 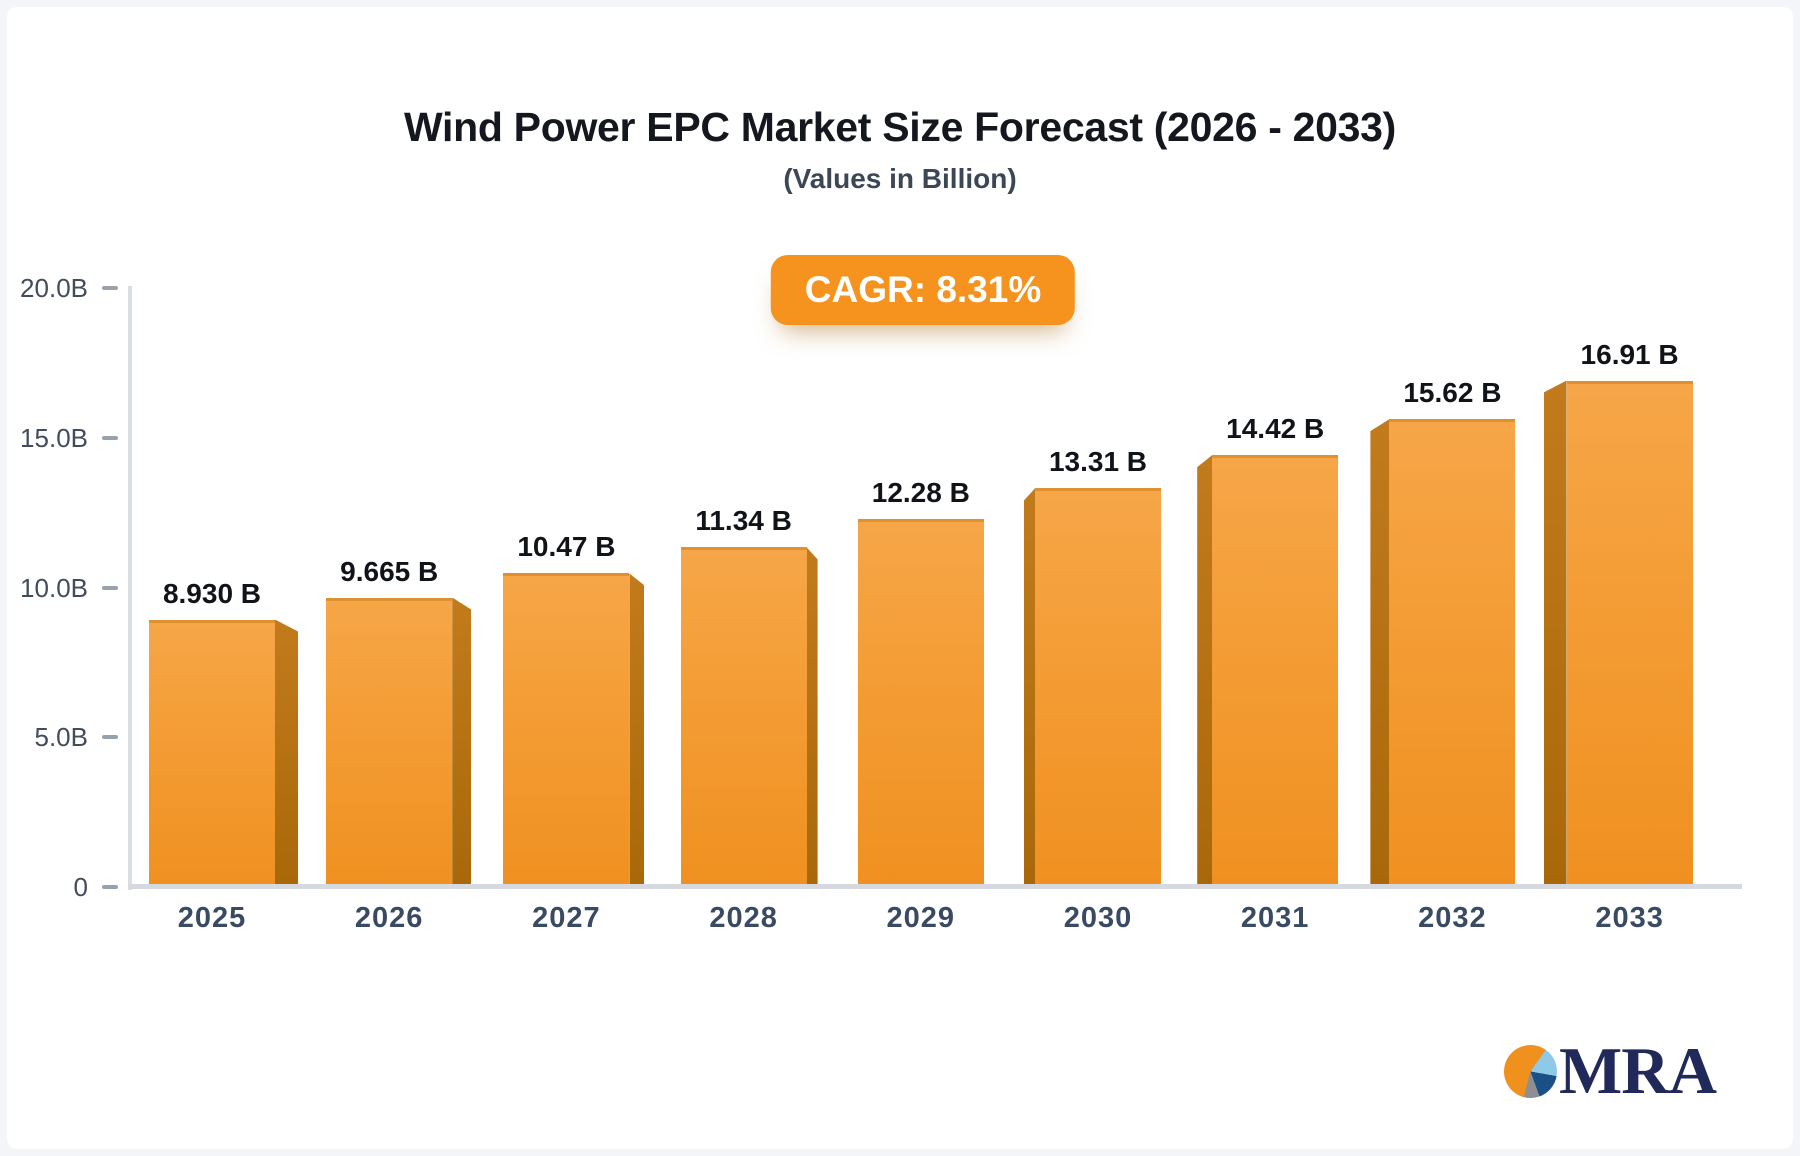 I want to click on bar-2026, so click(x=399, y=743).